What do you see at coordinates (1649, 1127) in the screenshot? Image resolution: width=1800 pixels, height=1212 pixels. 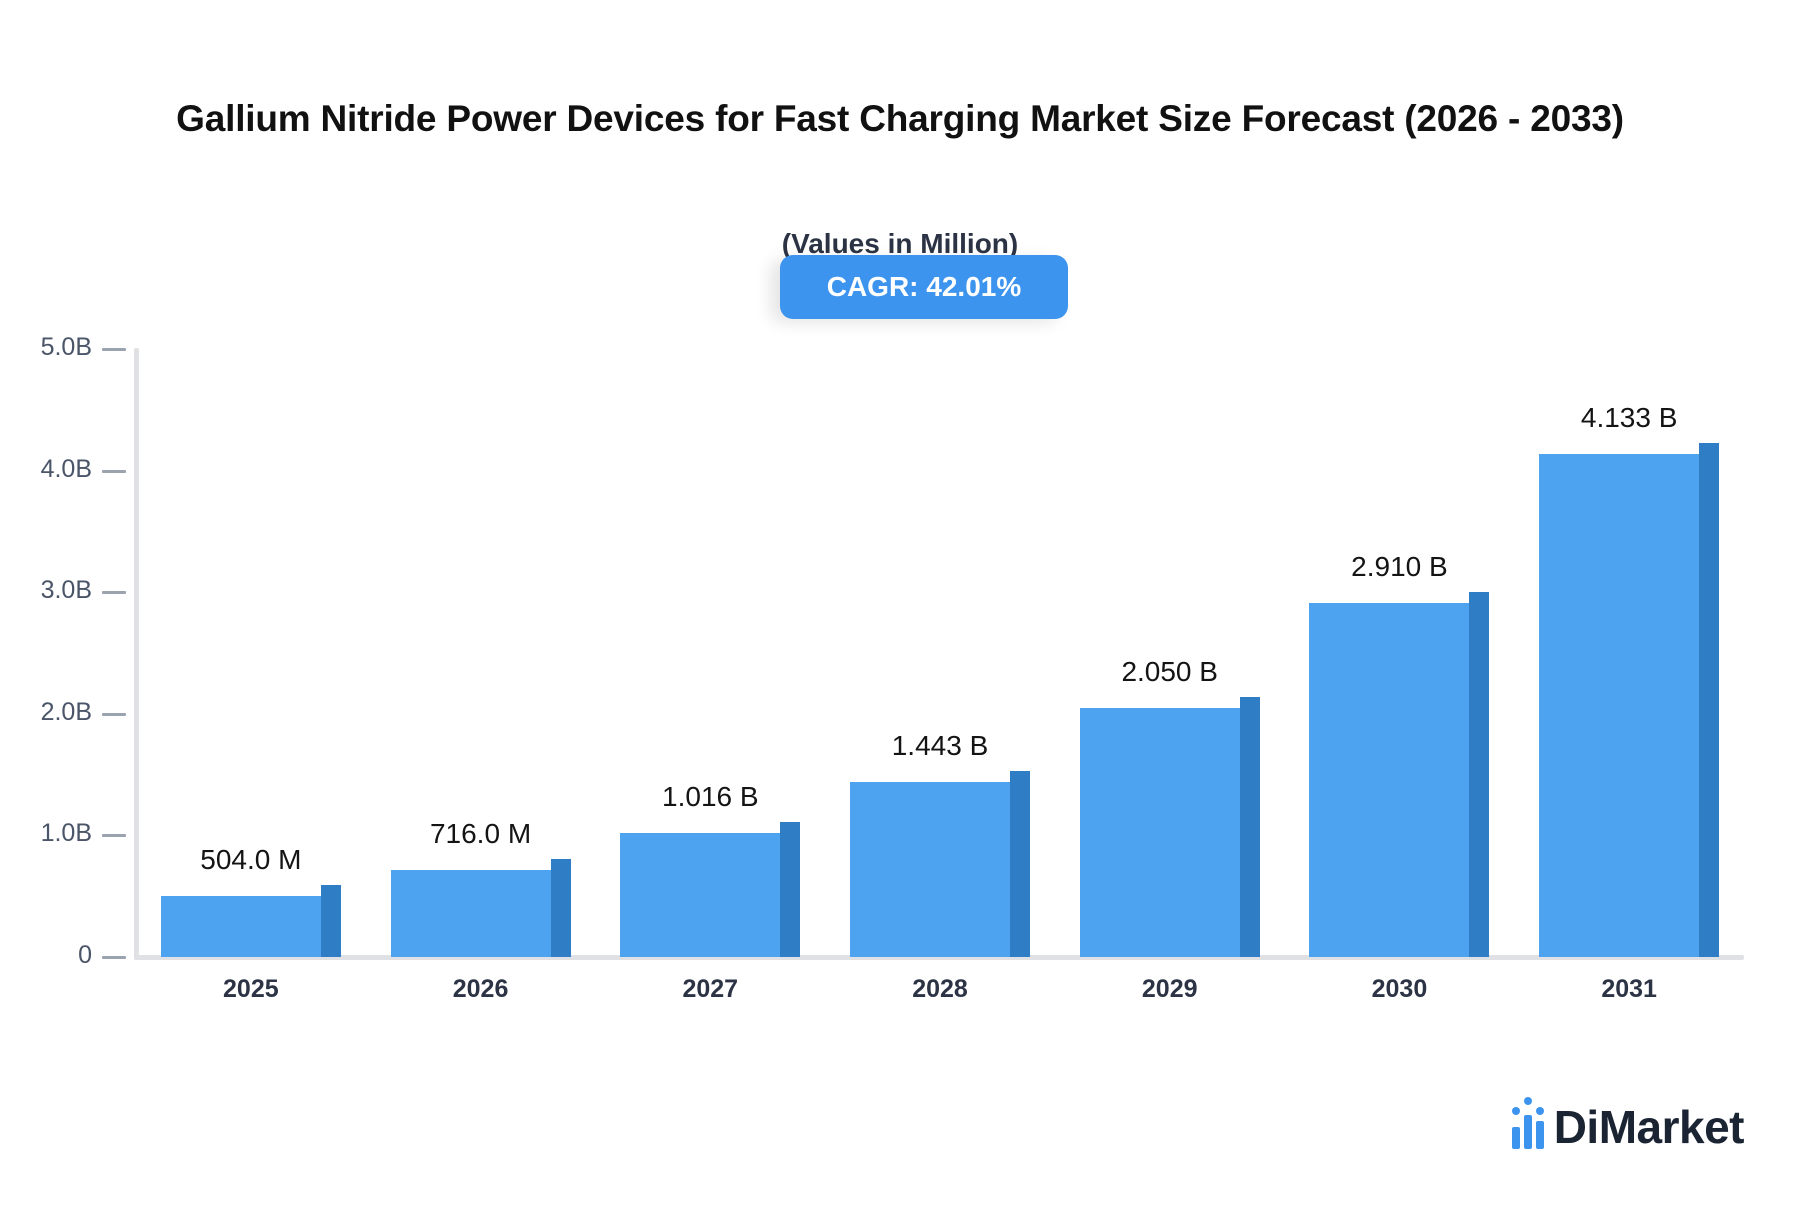 I see `logo-text: DiMarket` at bounding box center [1649, 1127].